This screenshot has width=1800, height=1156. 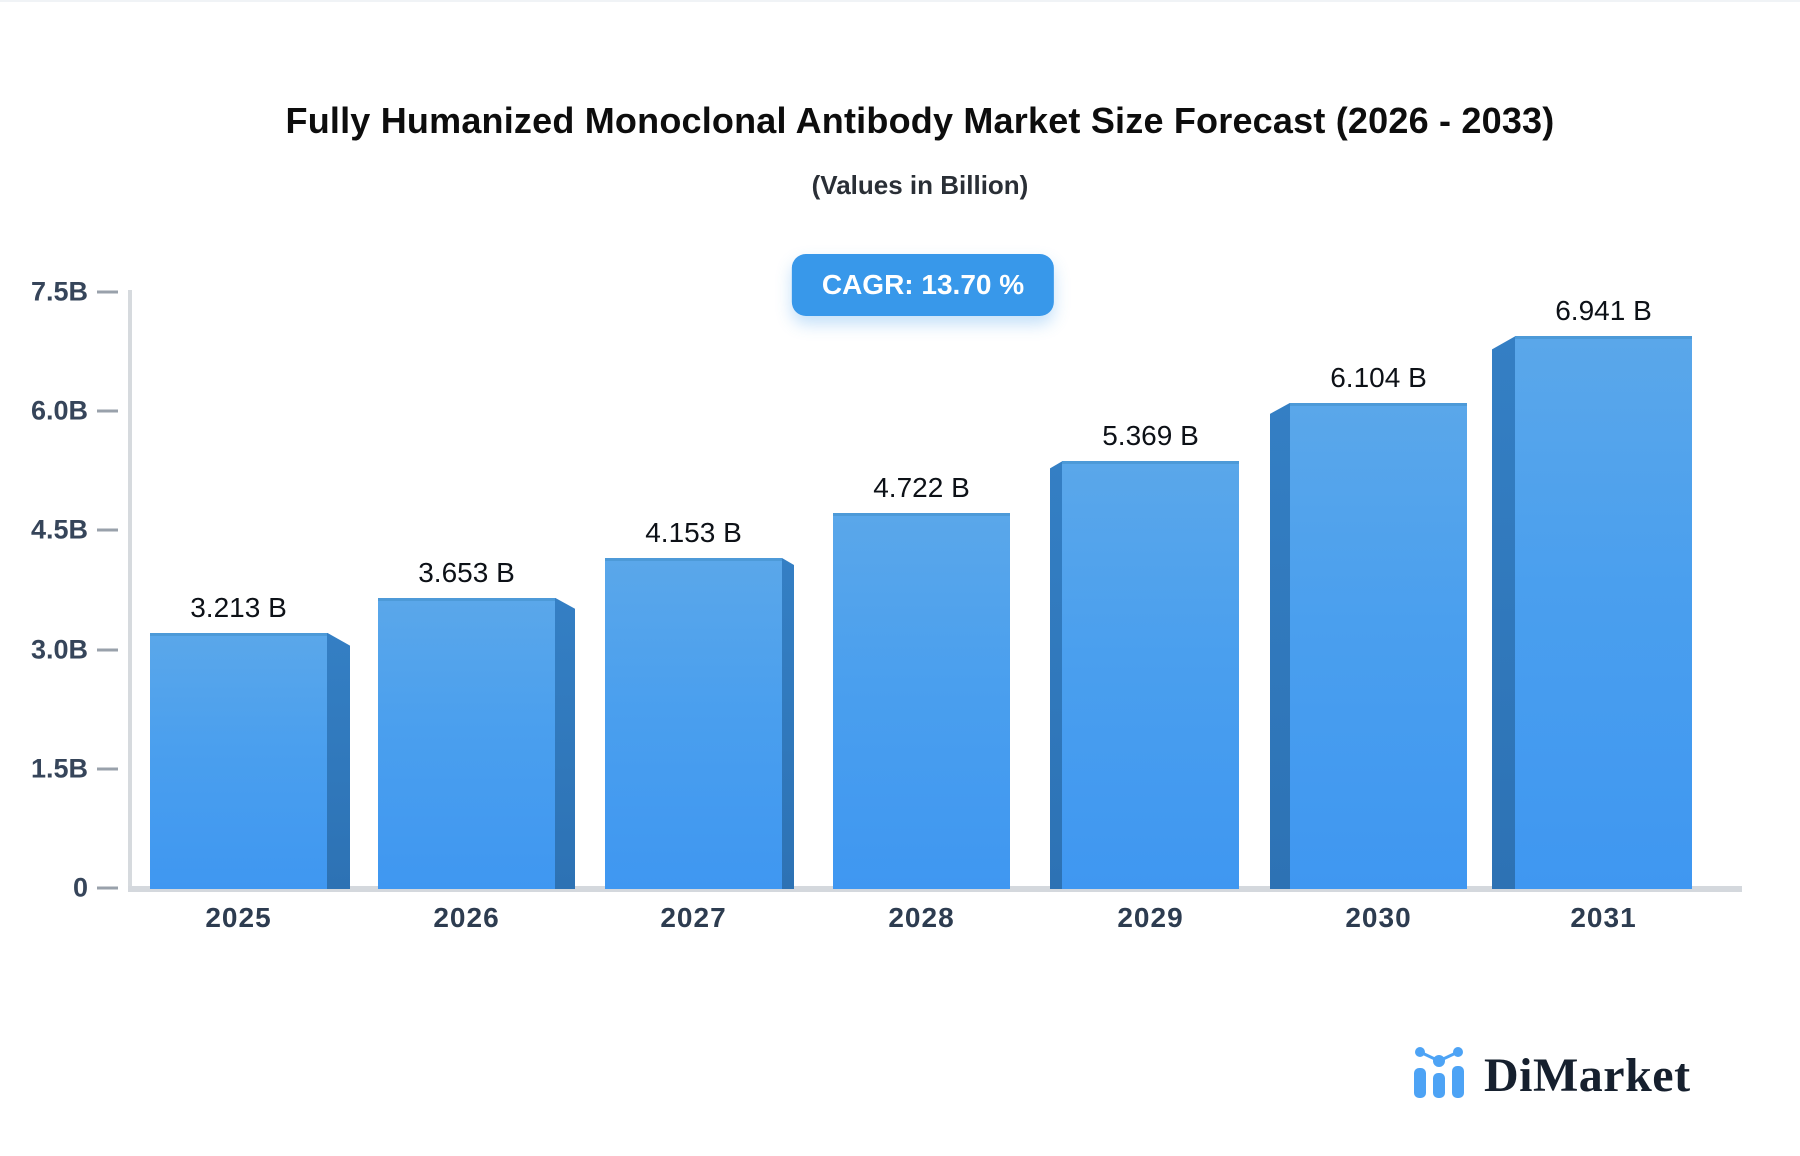 I want to click on bar-value-label: 6.941 B, so click(x=1603, y=311).